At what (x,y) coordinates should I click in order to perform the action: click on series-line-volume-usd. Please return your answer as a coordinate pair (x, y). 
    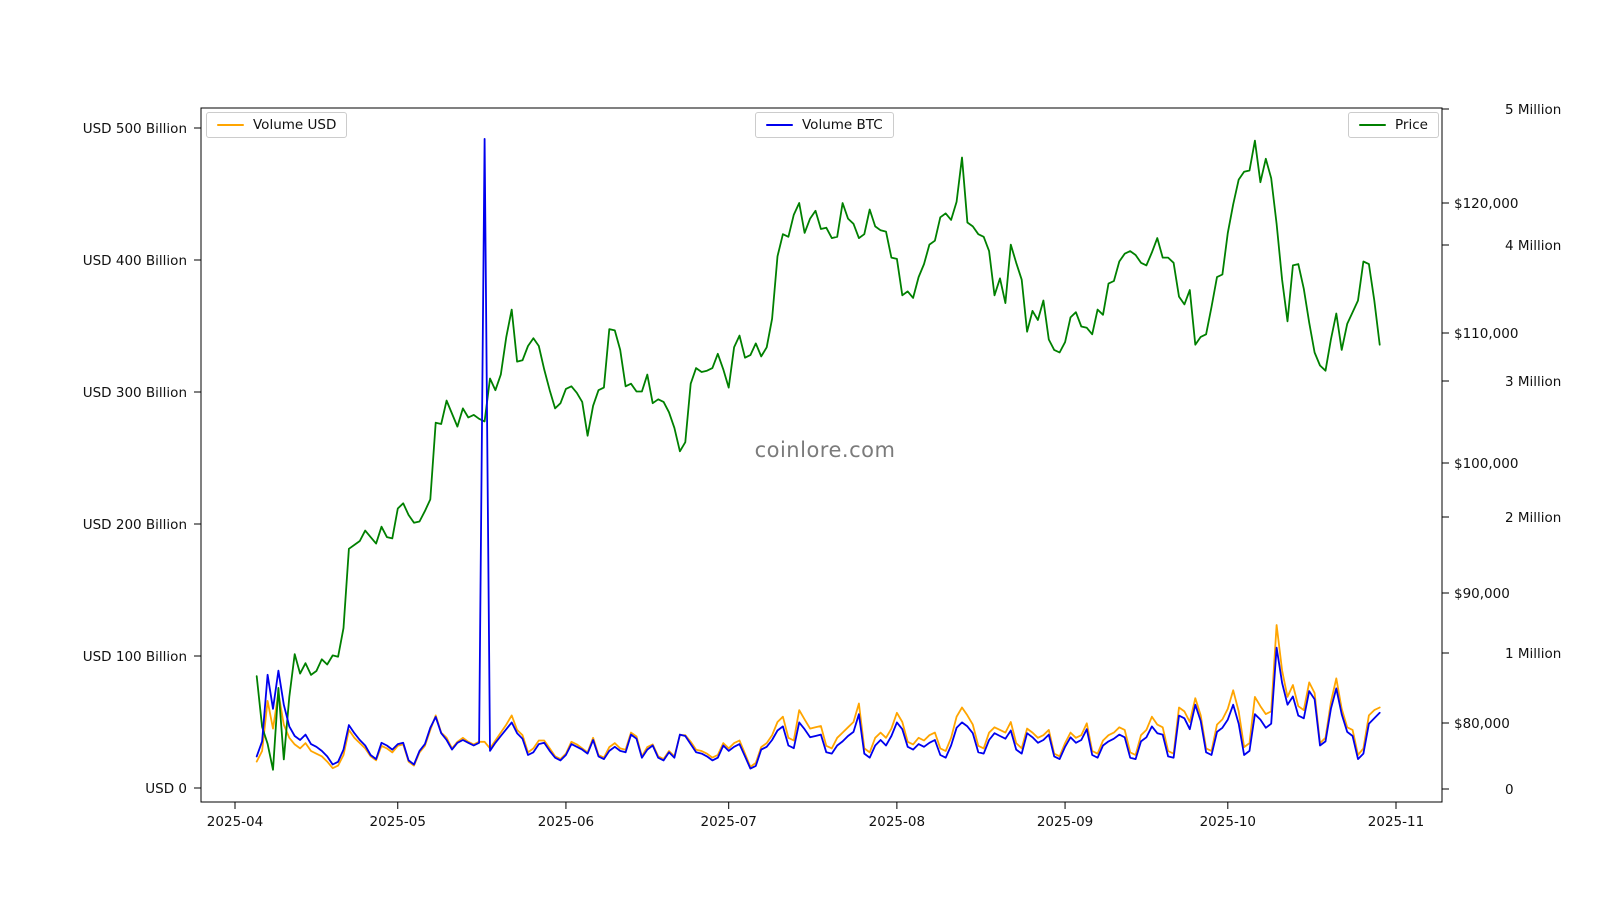
    Looking at the image, I should click on (818, 697).